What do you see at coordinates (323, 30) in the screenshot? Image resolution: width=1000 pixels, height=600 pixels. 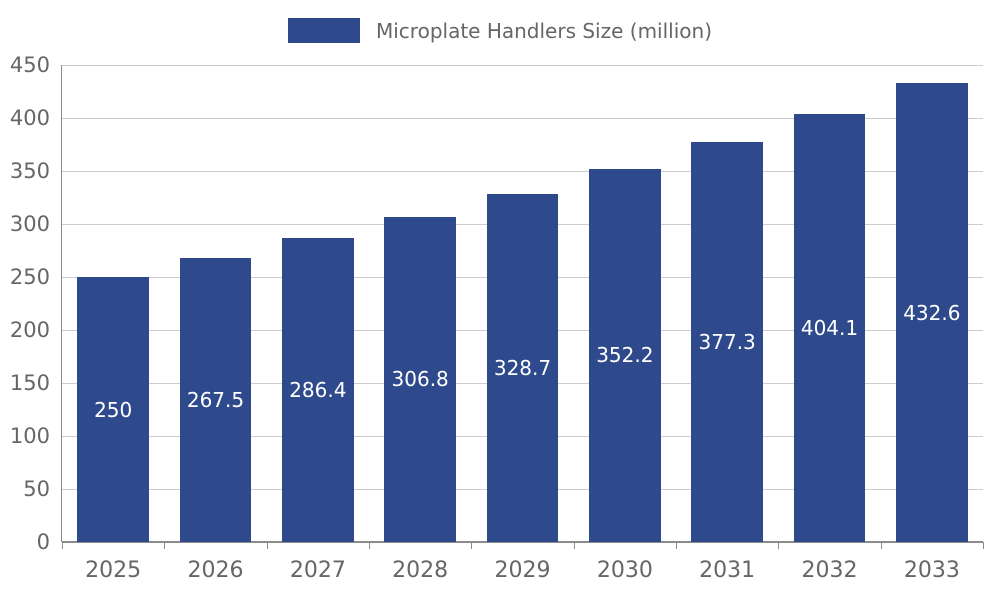 I see `legend-swatch` at bounding box center [323, 30].